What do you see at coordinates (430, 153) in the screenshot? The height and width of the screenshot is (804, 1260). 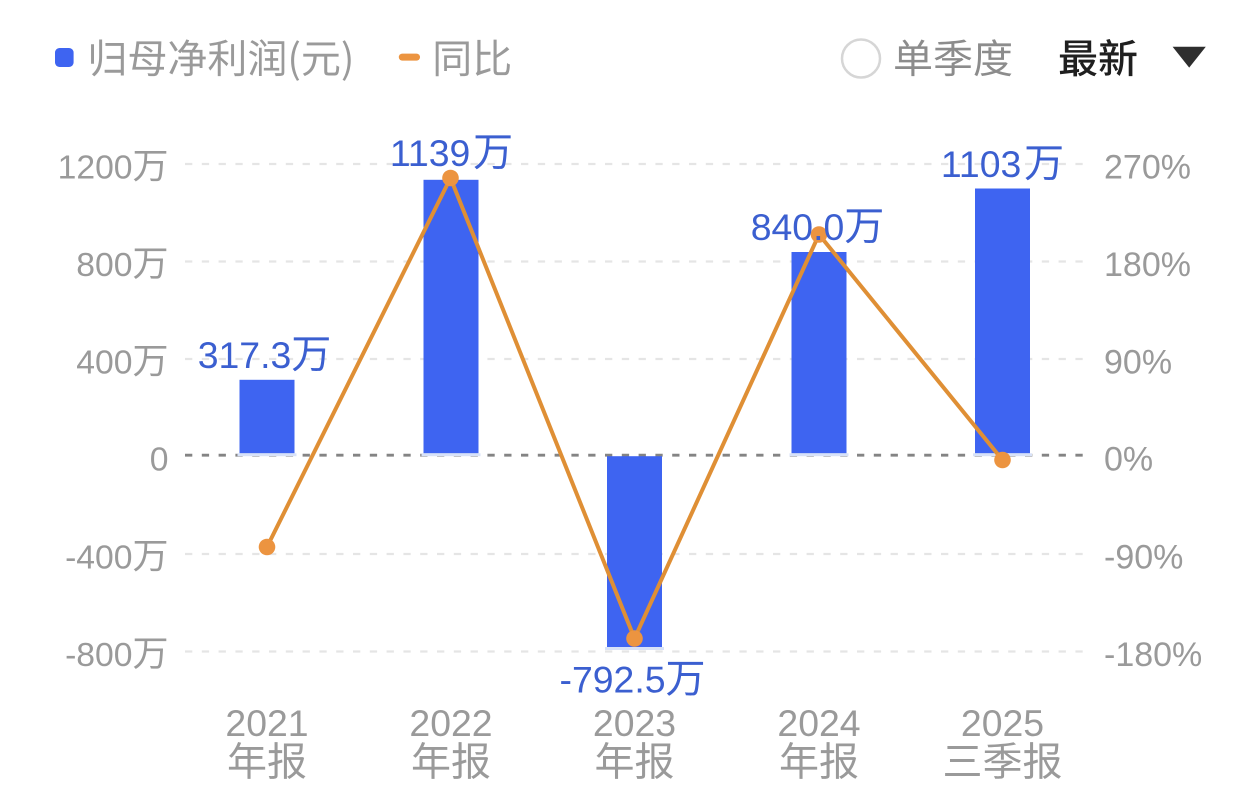 I see `svg-text: 1139` at bounding box center [430, 153].